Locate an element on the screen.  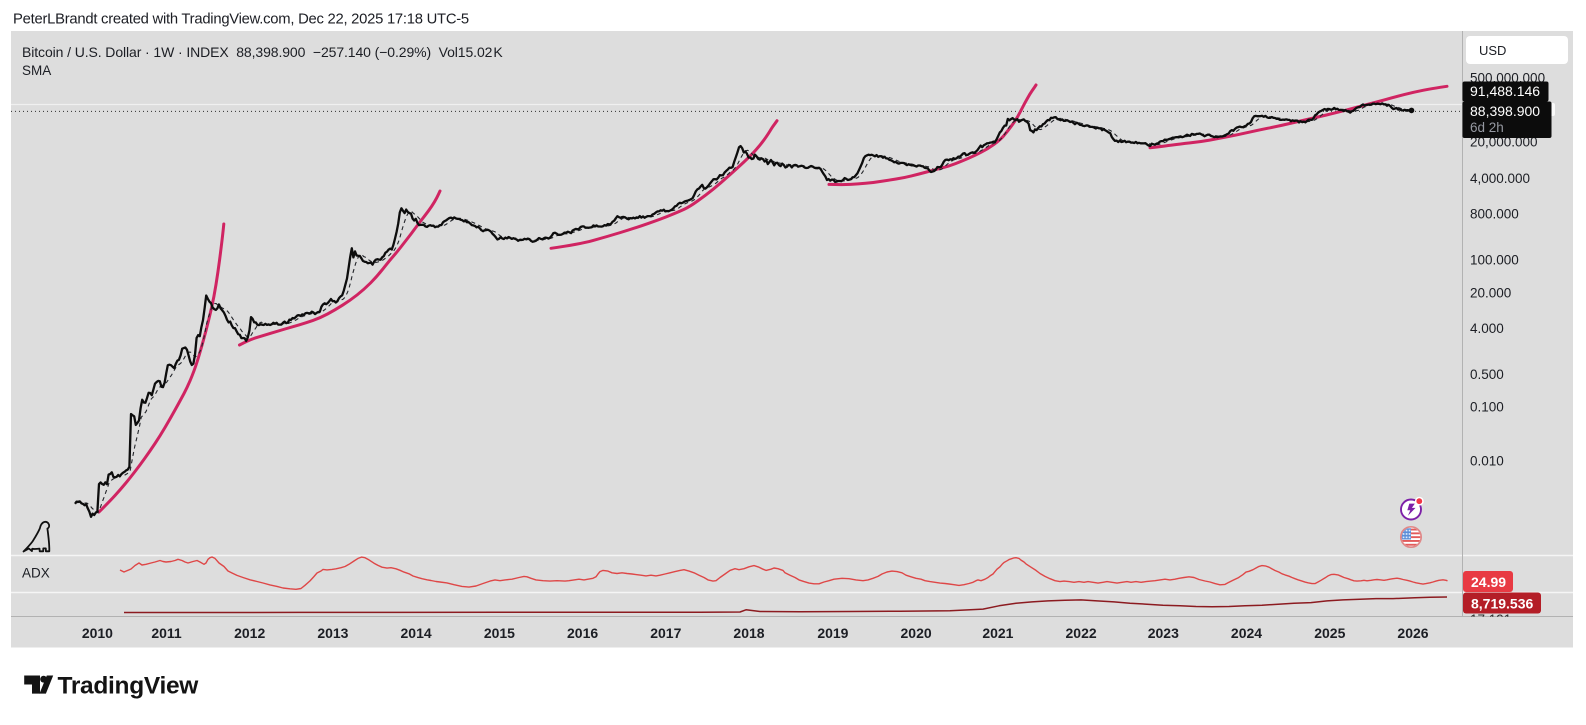
svg-text: 0.500 is located at coordinates (1487, 374).